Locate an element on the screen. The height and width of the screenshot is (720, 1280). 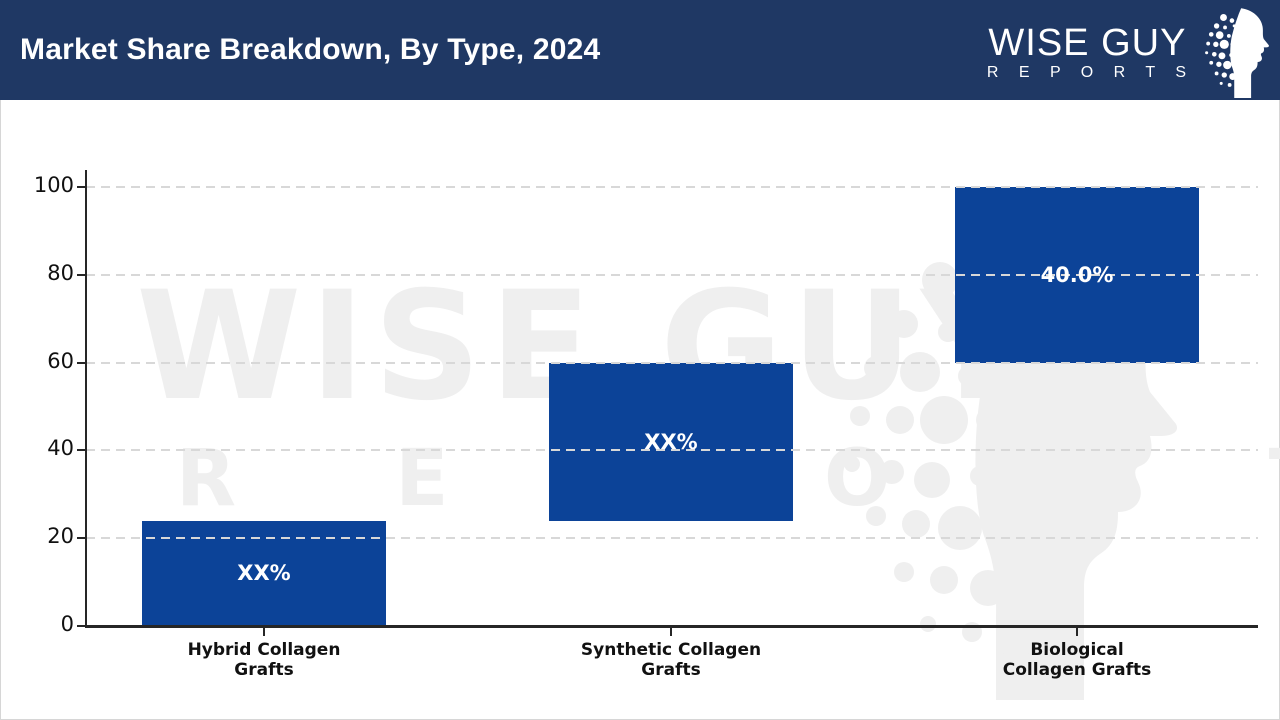
y-tick-label-60: 60 is located at coordinates (60, 360).